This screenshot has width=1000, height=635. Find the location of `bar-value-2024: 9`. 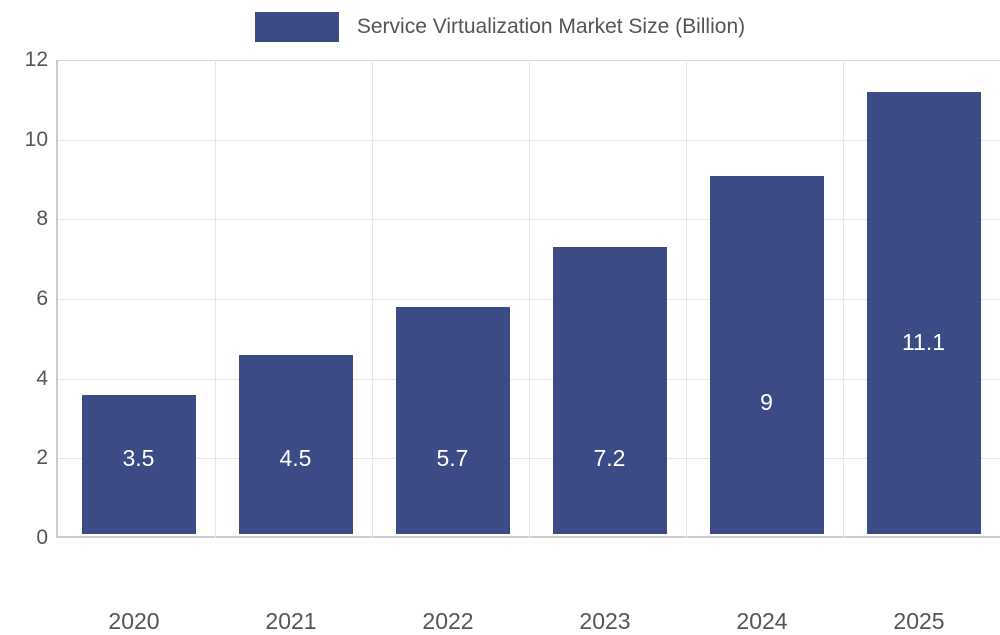

bar-value-2024: 9 is located at coordinates (766, 402).